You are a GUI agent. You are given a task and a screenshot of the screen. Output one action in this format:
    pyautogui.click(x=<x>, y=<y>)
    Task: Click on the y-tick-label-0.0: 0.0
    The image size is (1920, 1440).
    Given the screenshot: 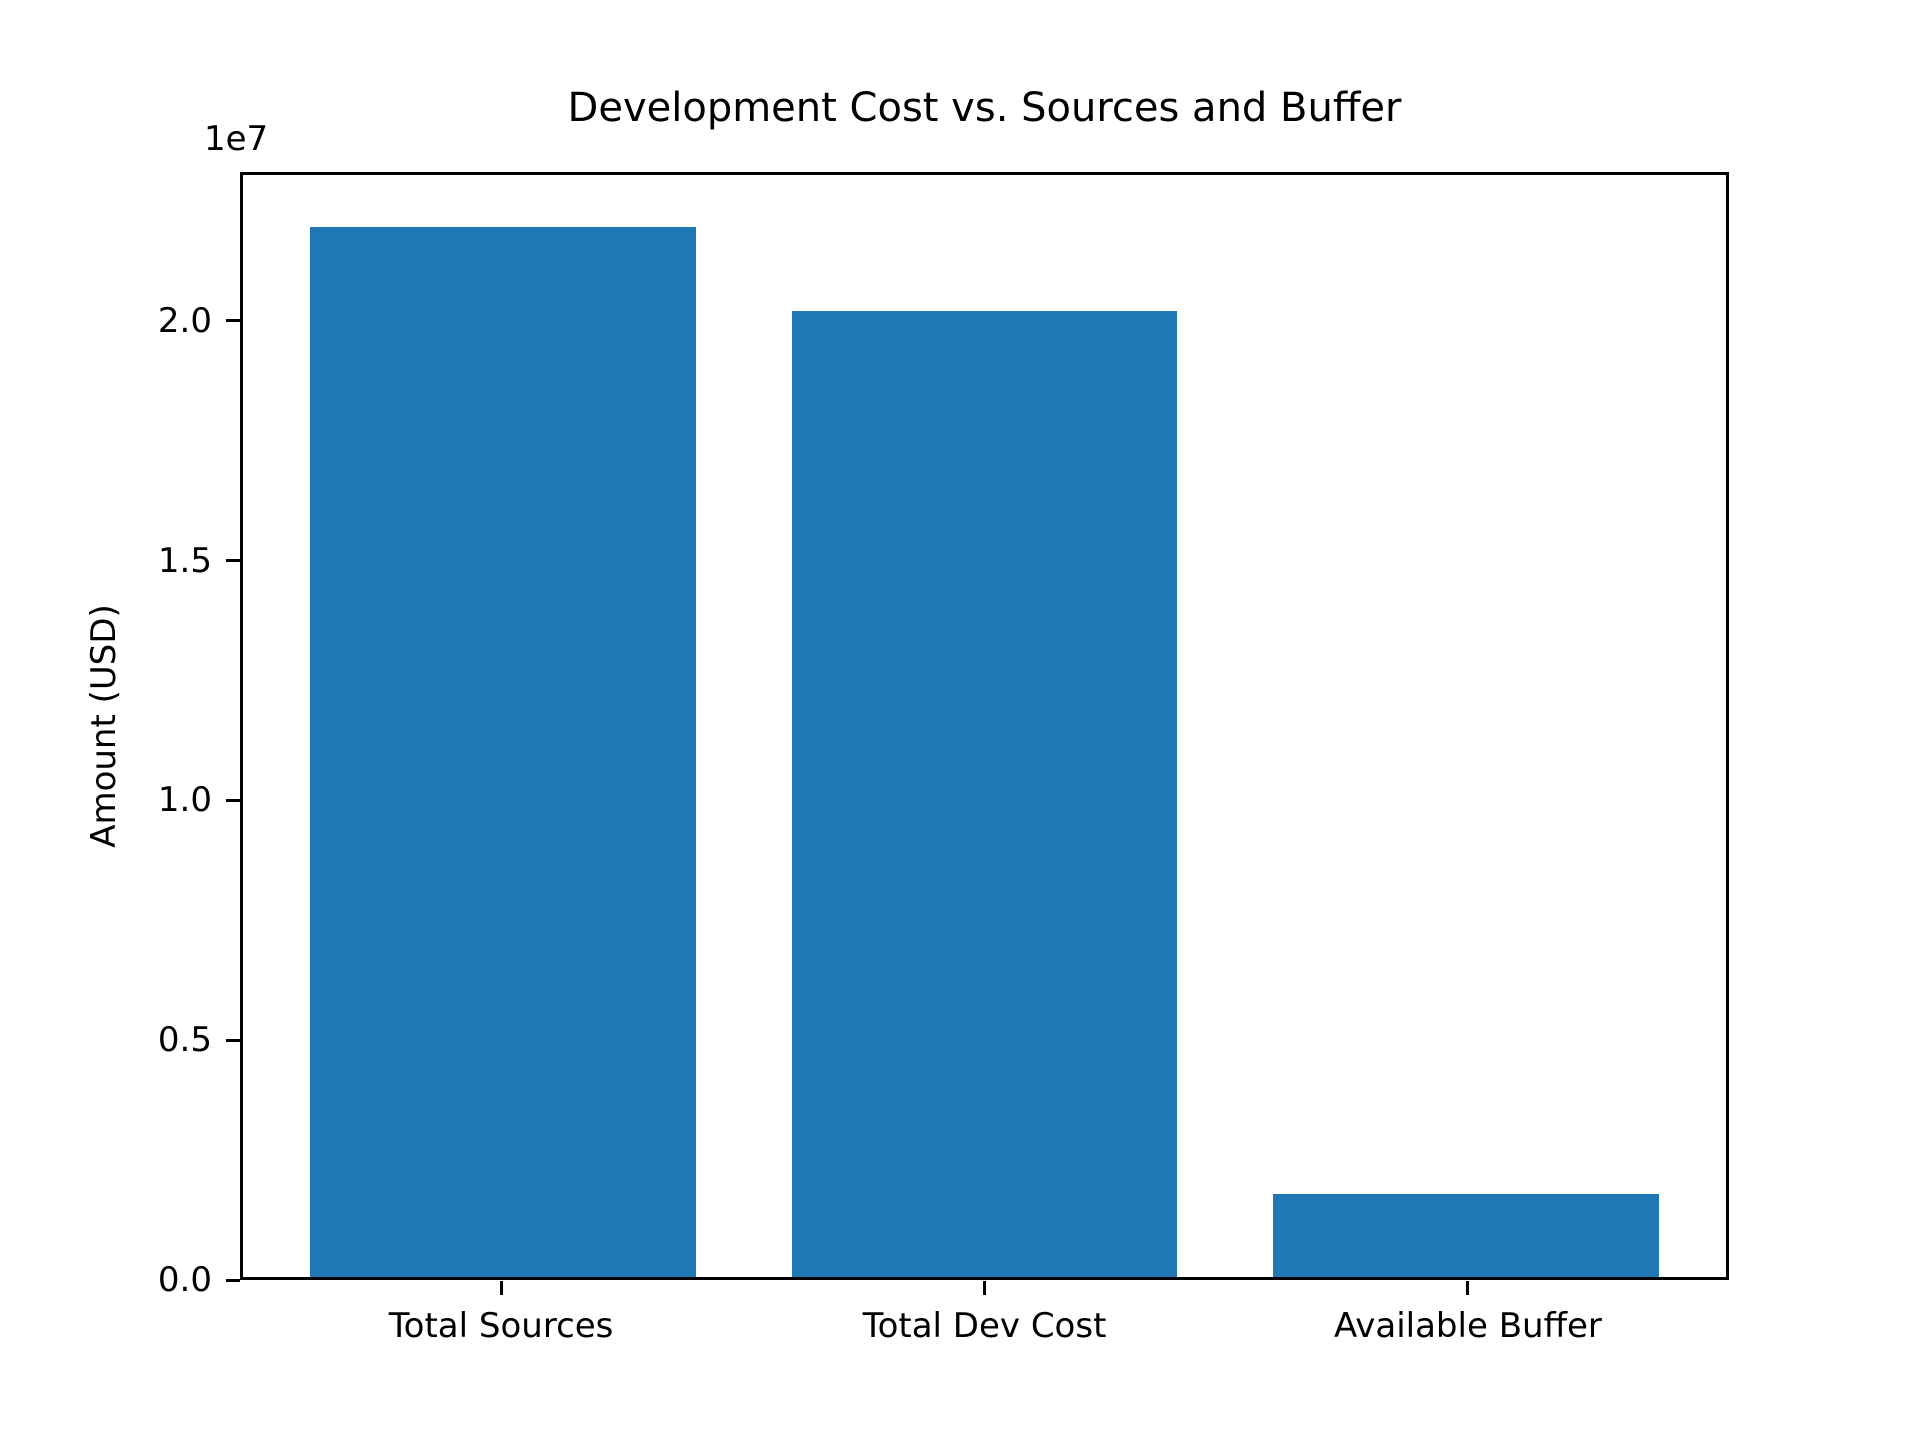 What is the action you would take?
    pyautogui.click(x=184, y=1280)
    